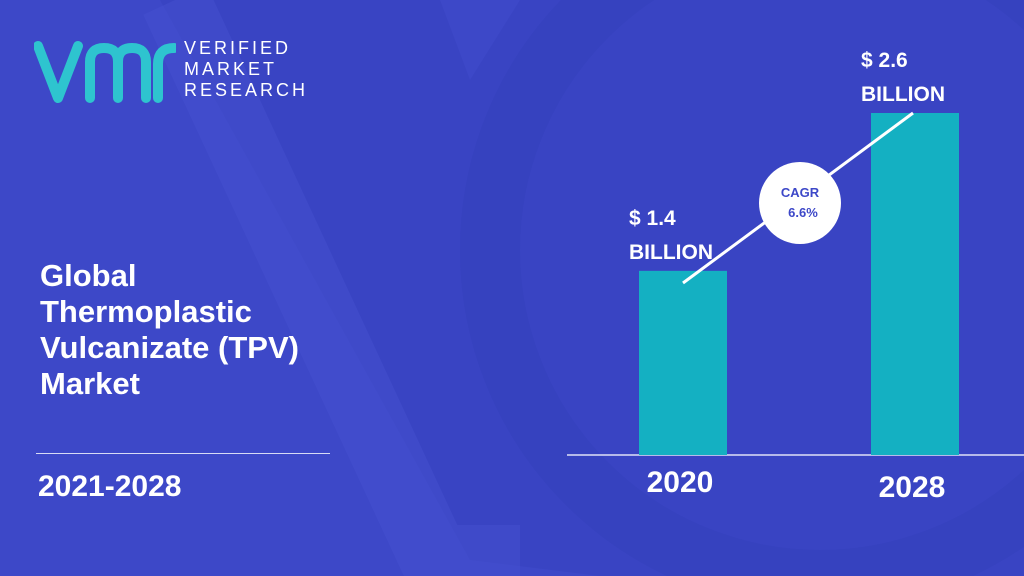 The width and height of the screenshot is (1024, 576). I want to click on cagr-value: 6.6%, so click(803, 212).